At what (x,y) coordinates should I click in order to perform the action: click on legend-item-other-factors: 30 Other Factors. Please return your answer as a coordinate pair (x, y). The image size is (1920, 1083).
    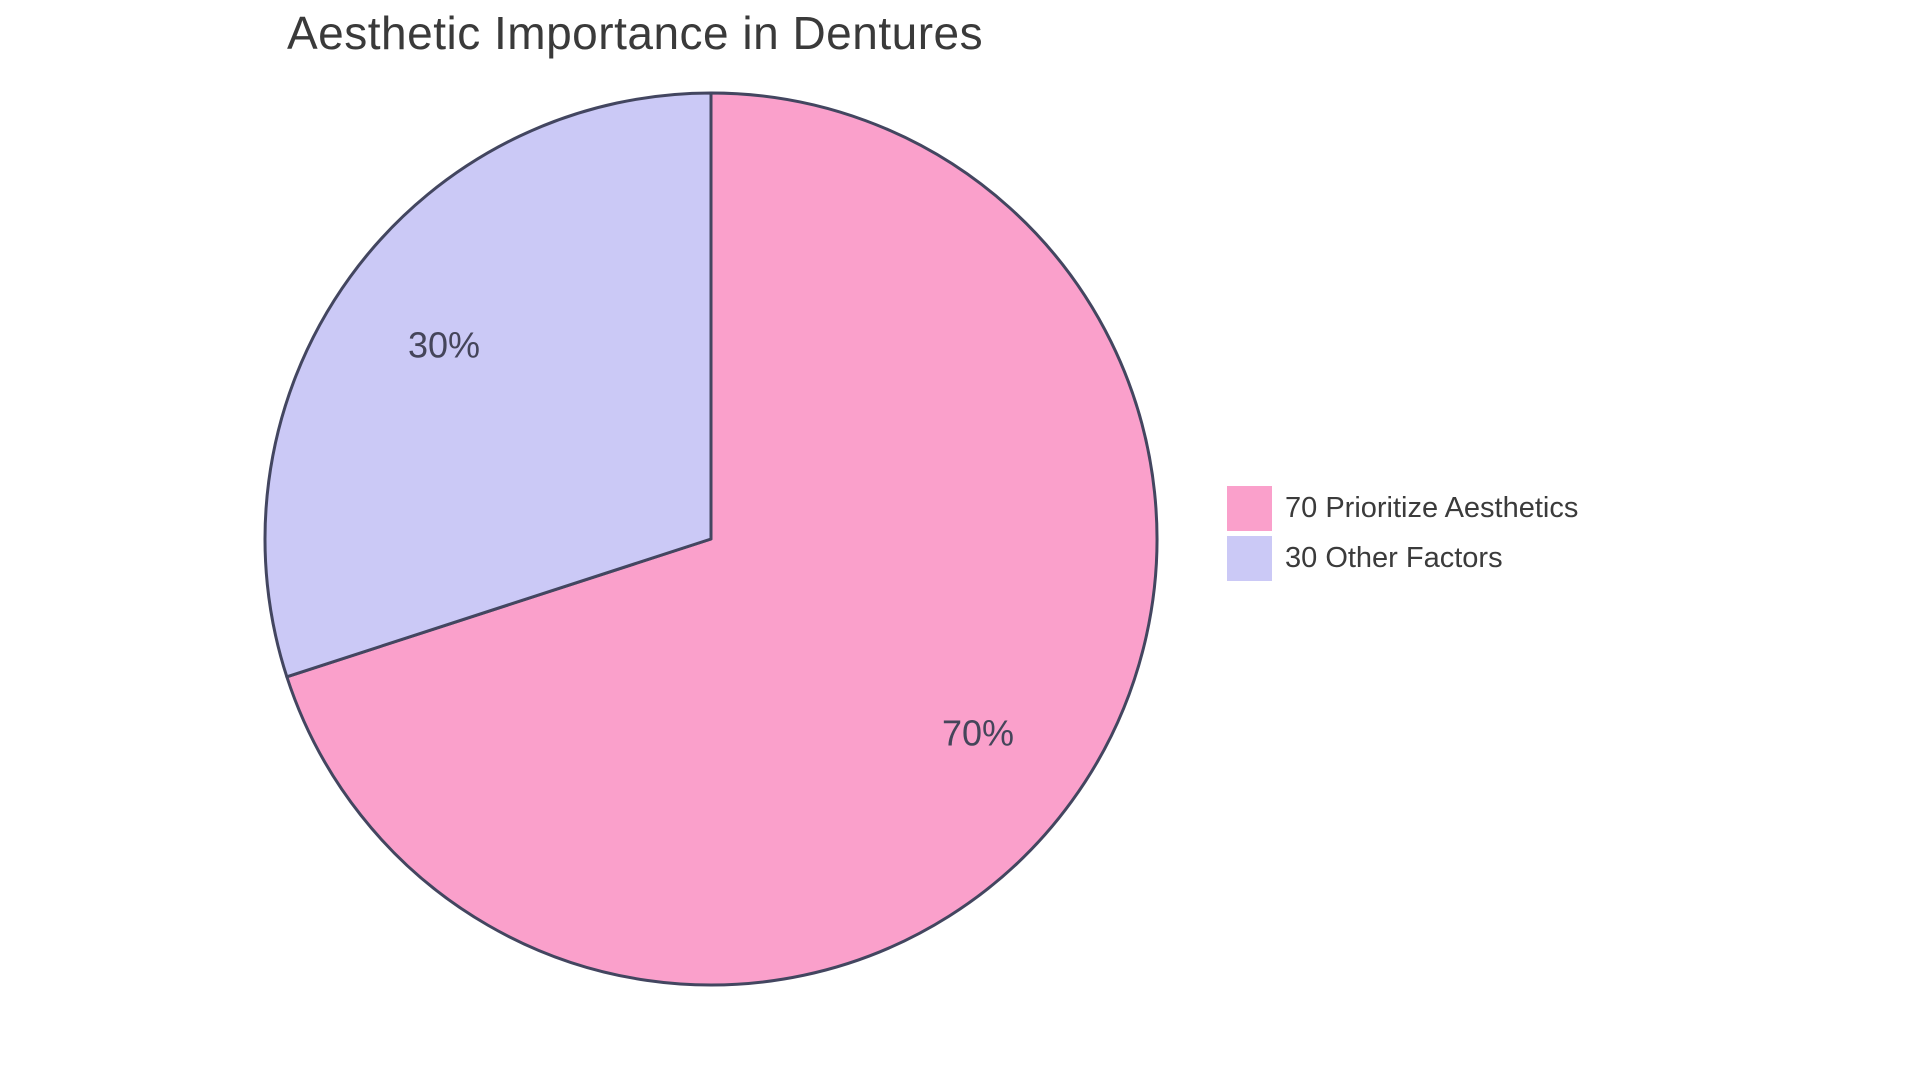
    Looking at the image, I should click on (1402, 558).